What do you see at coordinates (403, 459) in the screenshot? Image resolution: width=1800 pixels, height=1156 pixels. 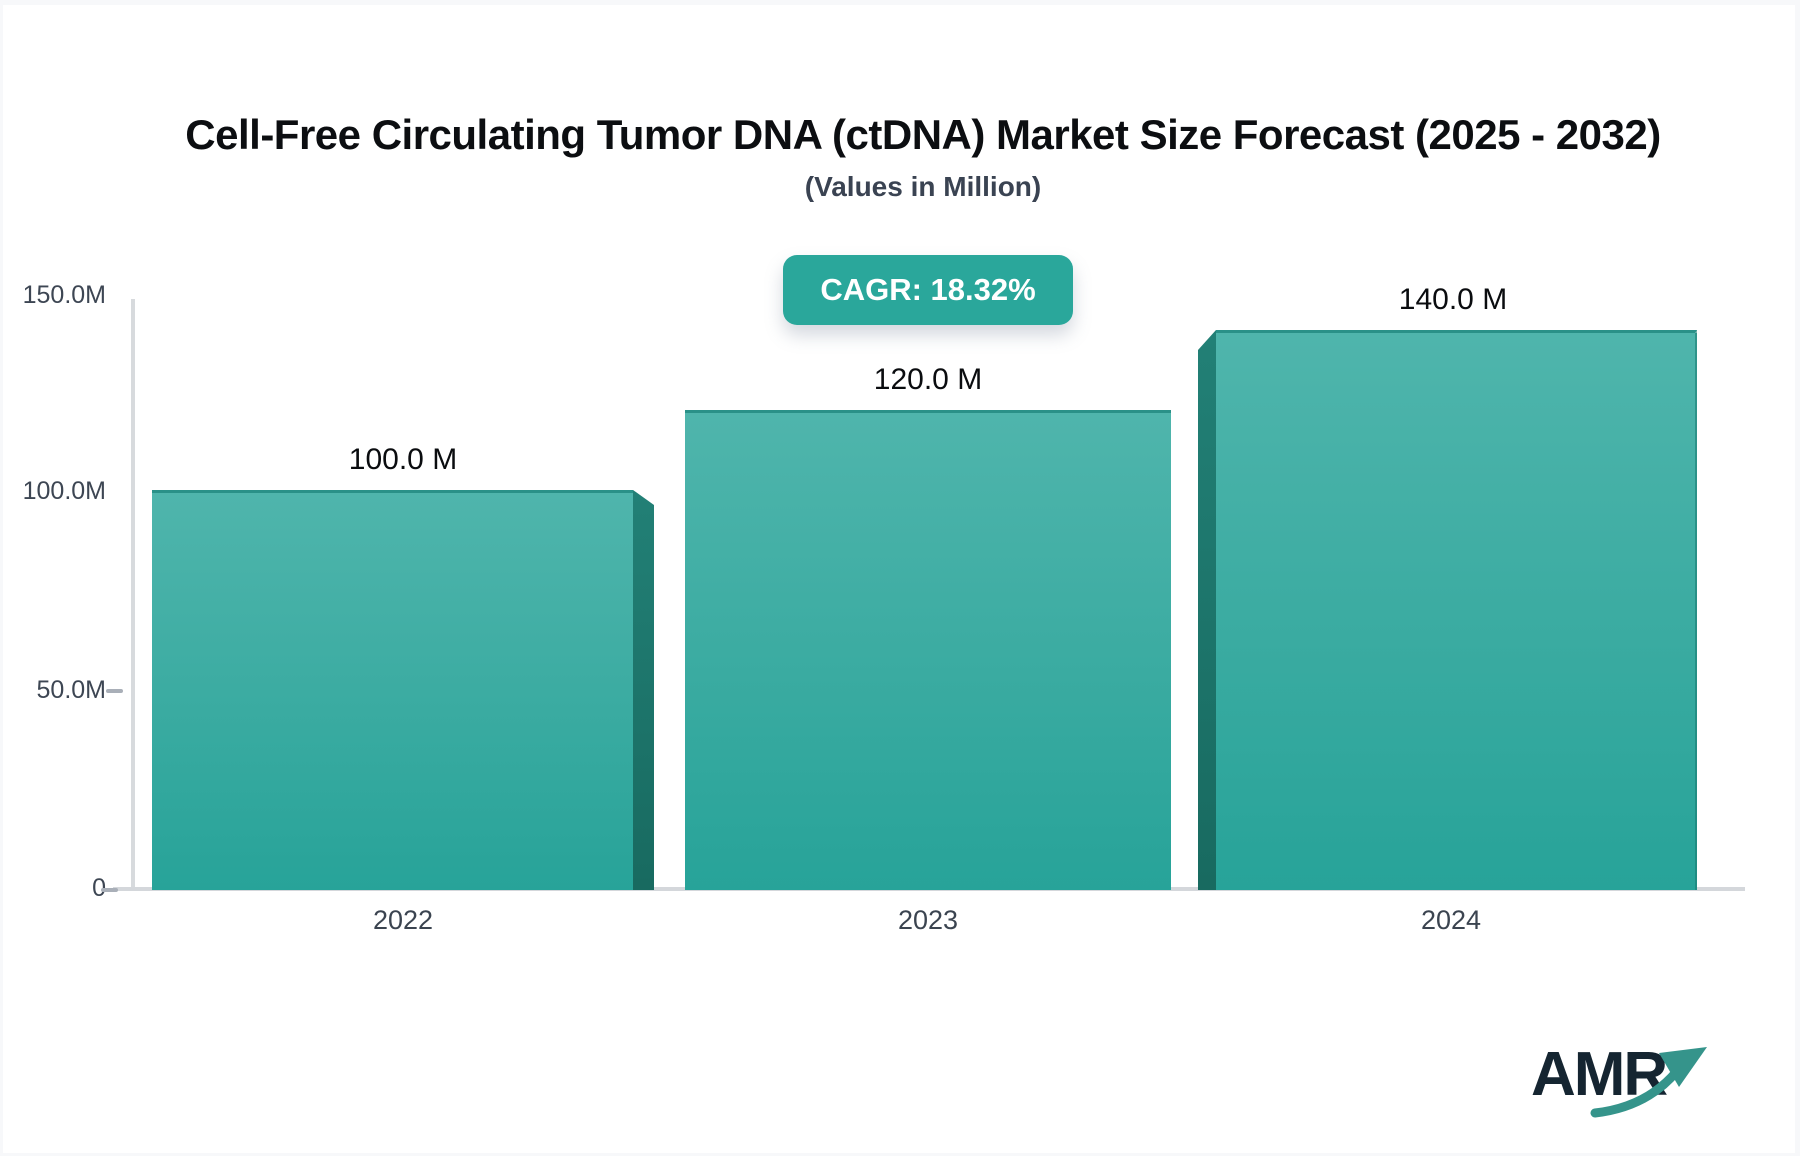 I see `bar-value-label-2022: 100.0 M` at bounding box center [403, 459].